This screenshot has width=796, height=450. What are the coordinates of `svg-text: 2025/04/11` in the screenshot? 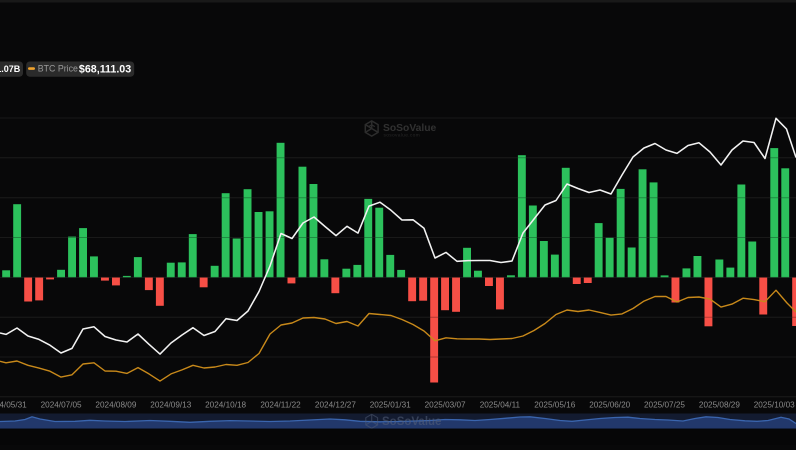 It's located at (500, 405).